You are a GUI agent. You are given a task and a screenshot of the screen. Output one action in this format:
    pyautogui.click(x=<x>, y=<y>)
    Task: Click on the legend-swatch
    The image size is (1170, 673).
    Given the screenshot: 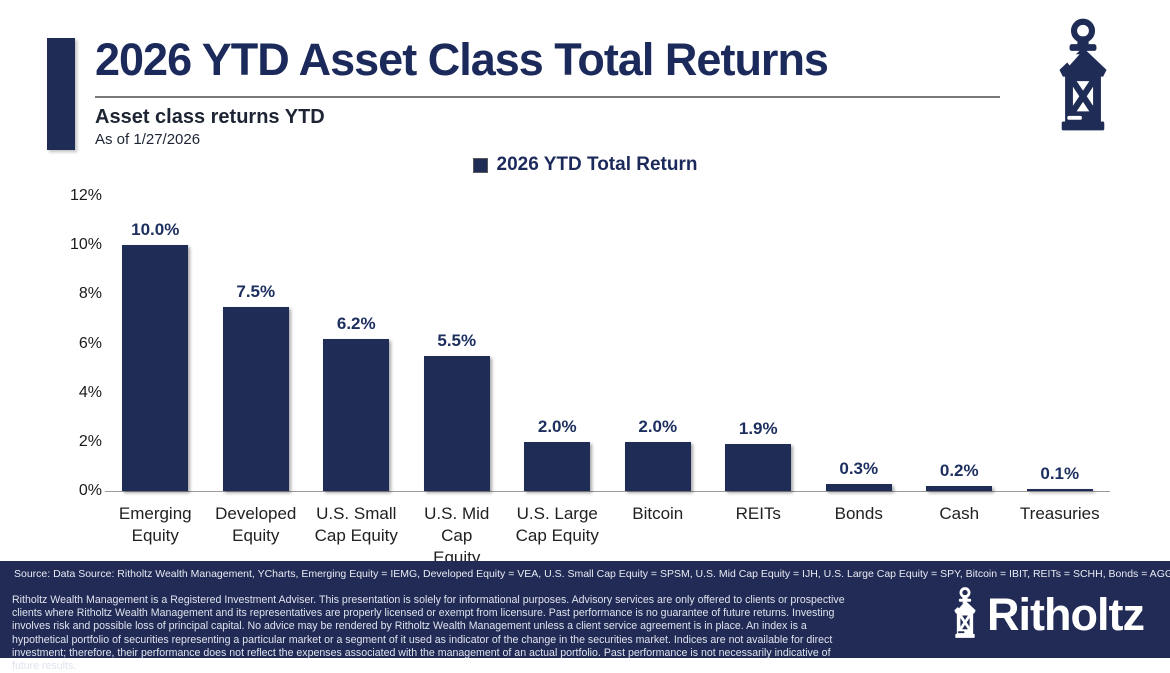 What is the action you would take?
    pyautogui.click(x=480, y=165)
    